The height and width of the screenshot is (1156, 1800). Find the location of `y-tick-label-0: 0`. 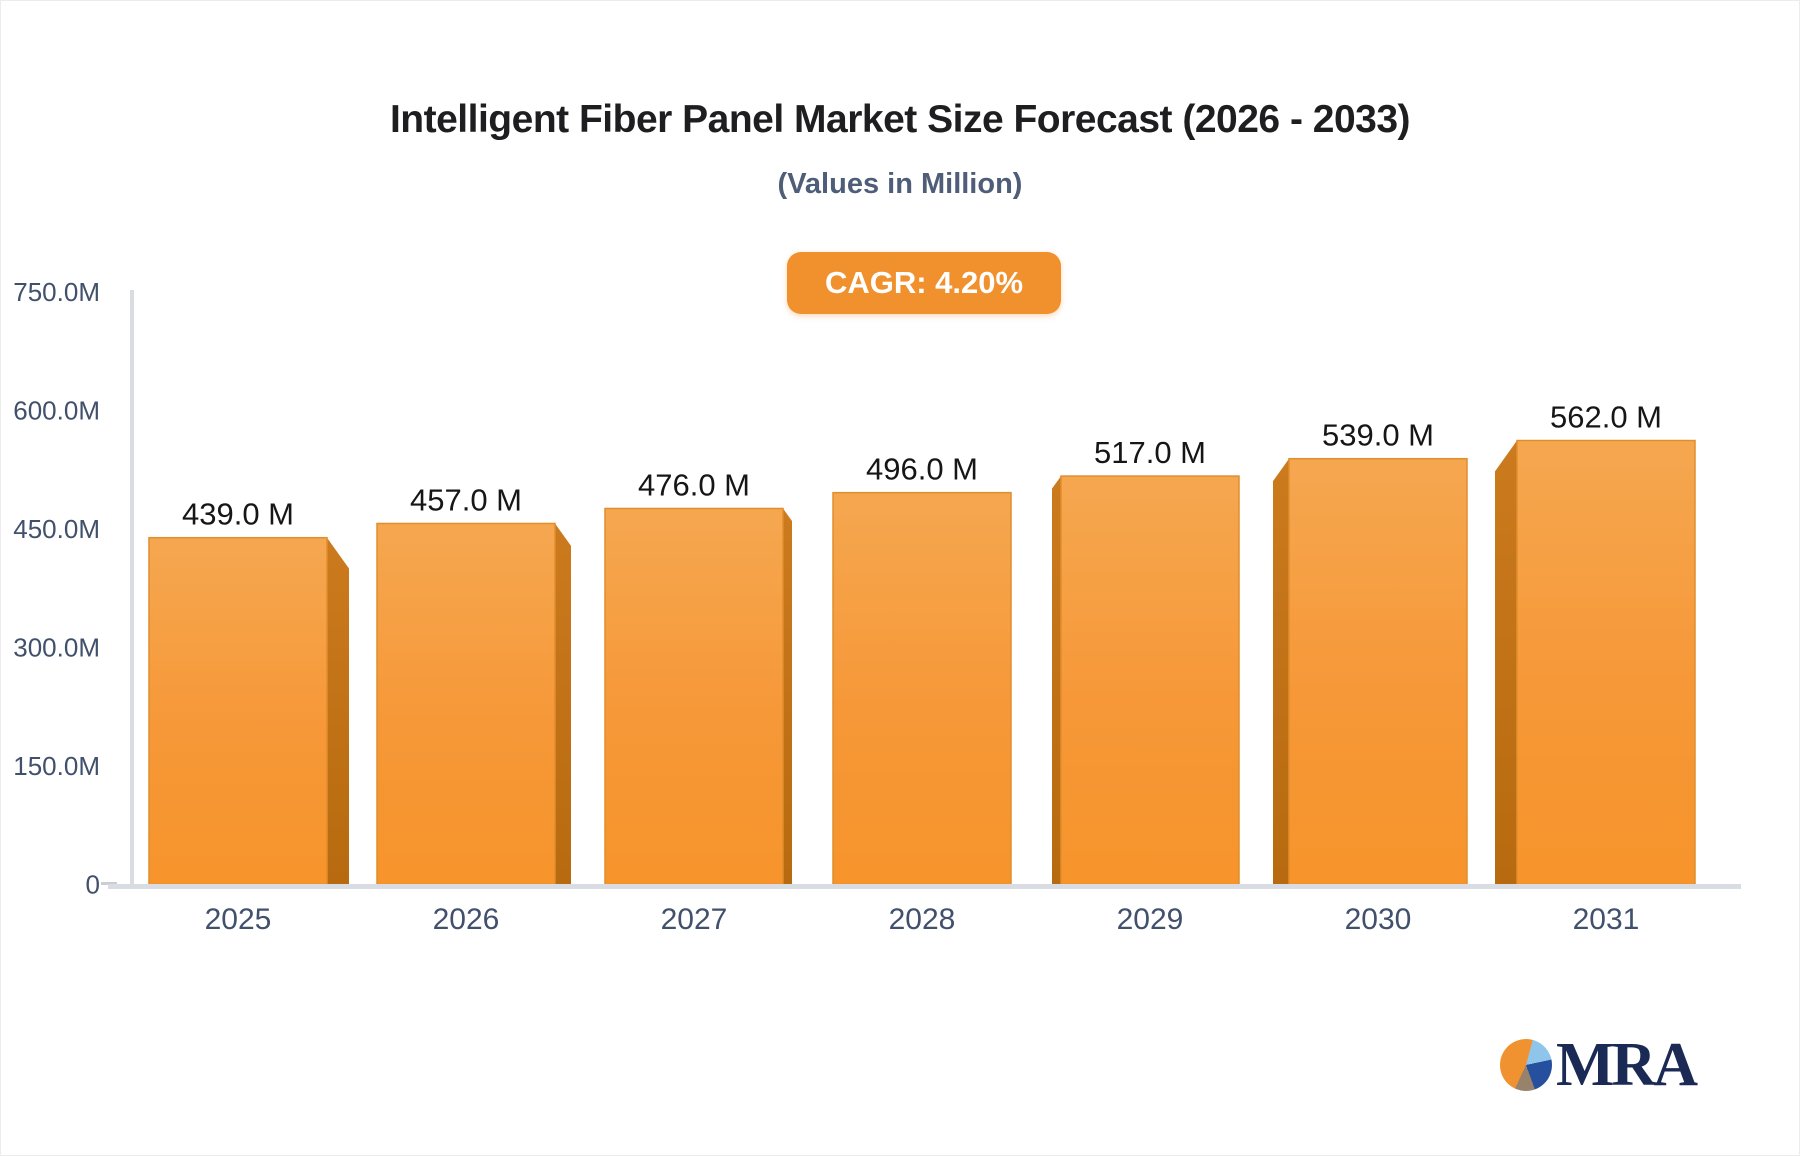

y-tick-label-0: 0 is located at coordinates (93, 885).